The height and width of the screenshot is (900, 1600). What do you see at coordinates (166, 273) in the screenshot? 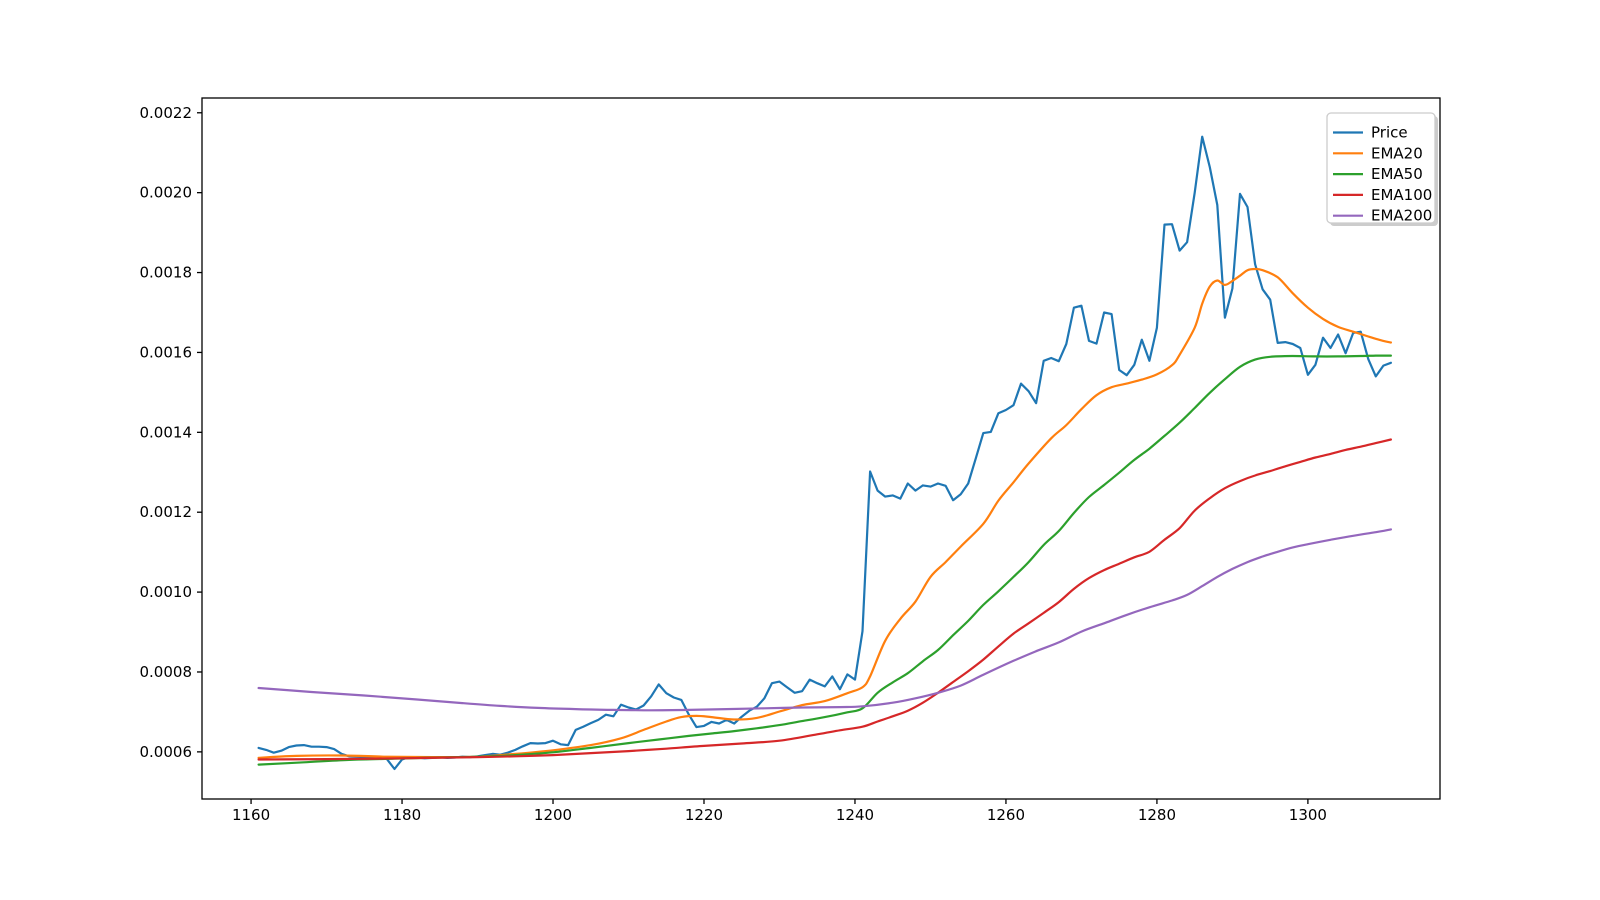
I see `y-tick-label: 0.0018` at bounding box center [166, 273].